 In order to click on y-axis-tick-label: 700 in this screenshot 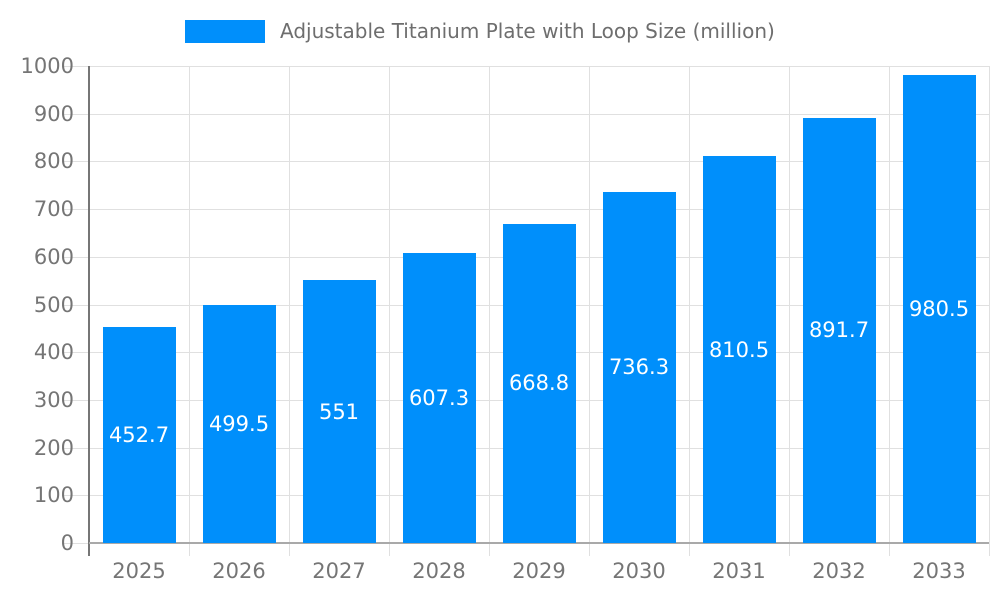, I will do `click(53, 209)`.